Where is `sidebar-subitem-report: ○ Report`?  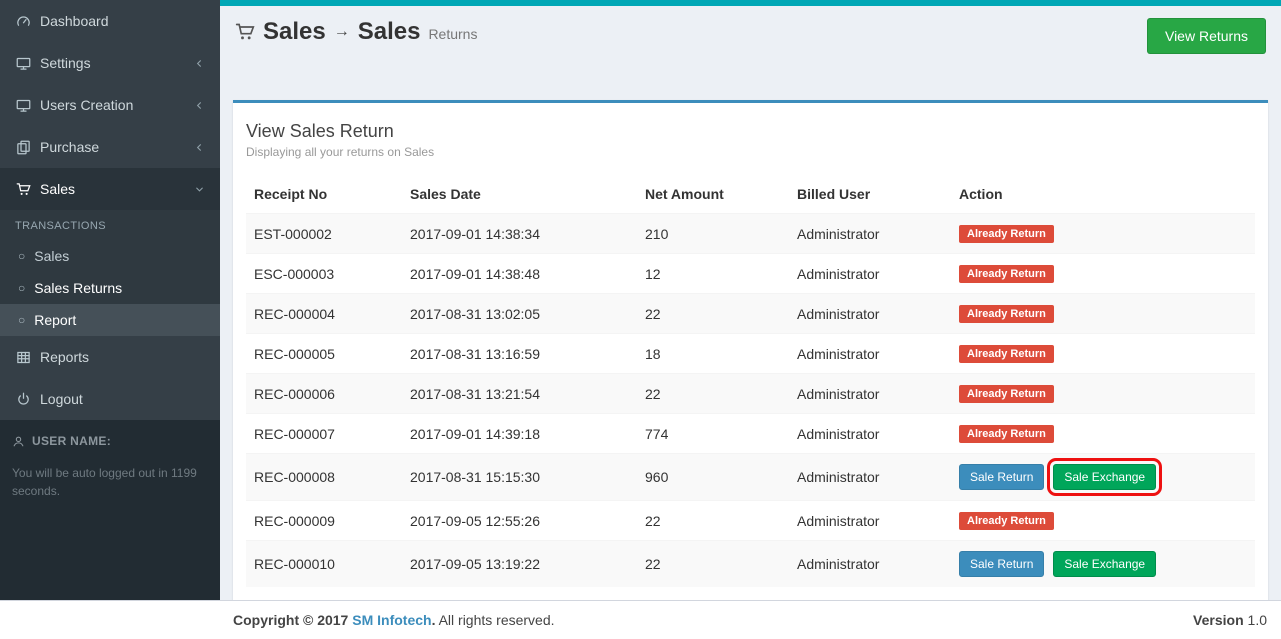 sidebar-subitem-report: ○ Report is located at coordinates (110, 320).